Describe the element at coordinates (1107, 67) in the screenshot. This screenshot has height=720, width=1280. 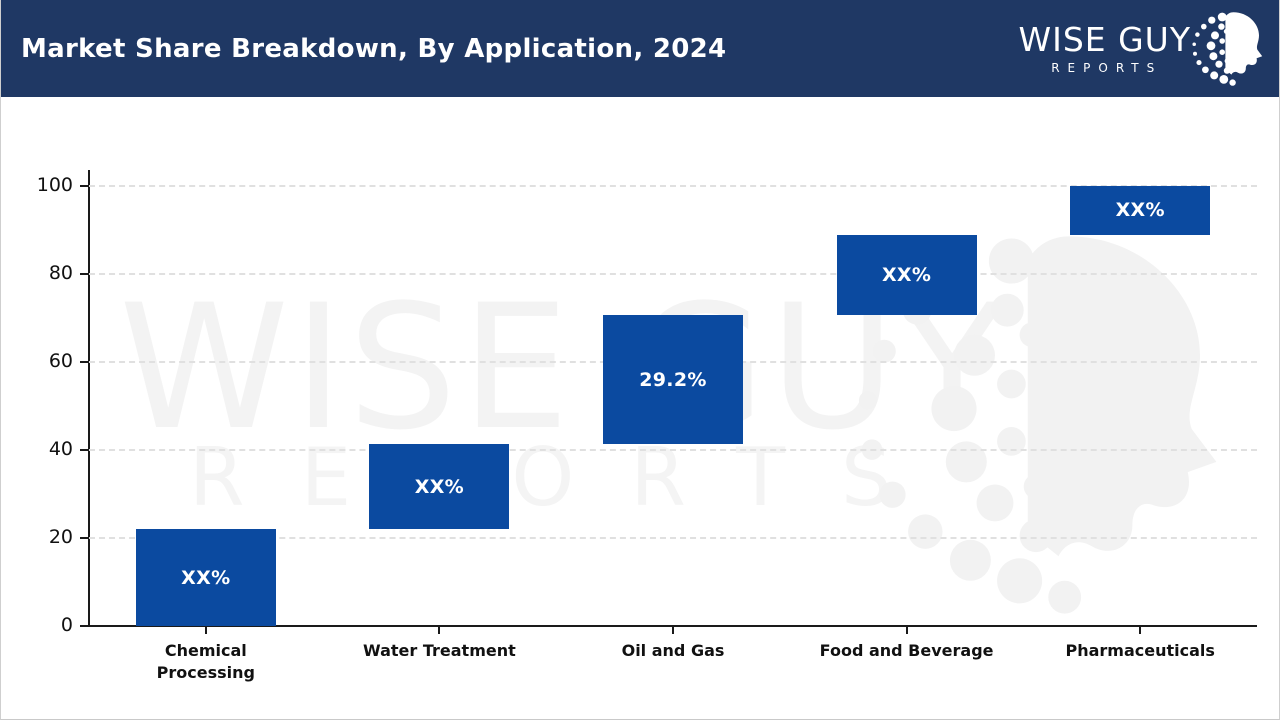
I see `logo-subtext: REPORTS` at that location.